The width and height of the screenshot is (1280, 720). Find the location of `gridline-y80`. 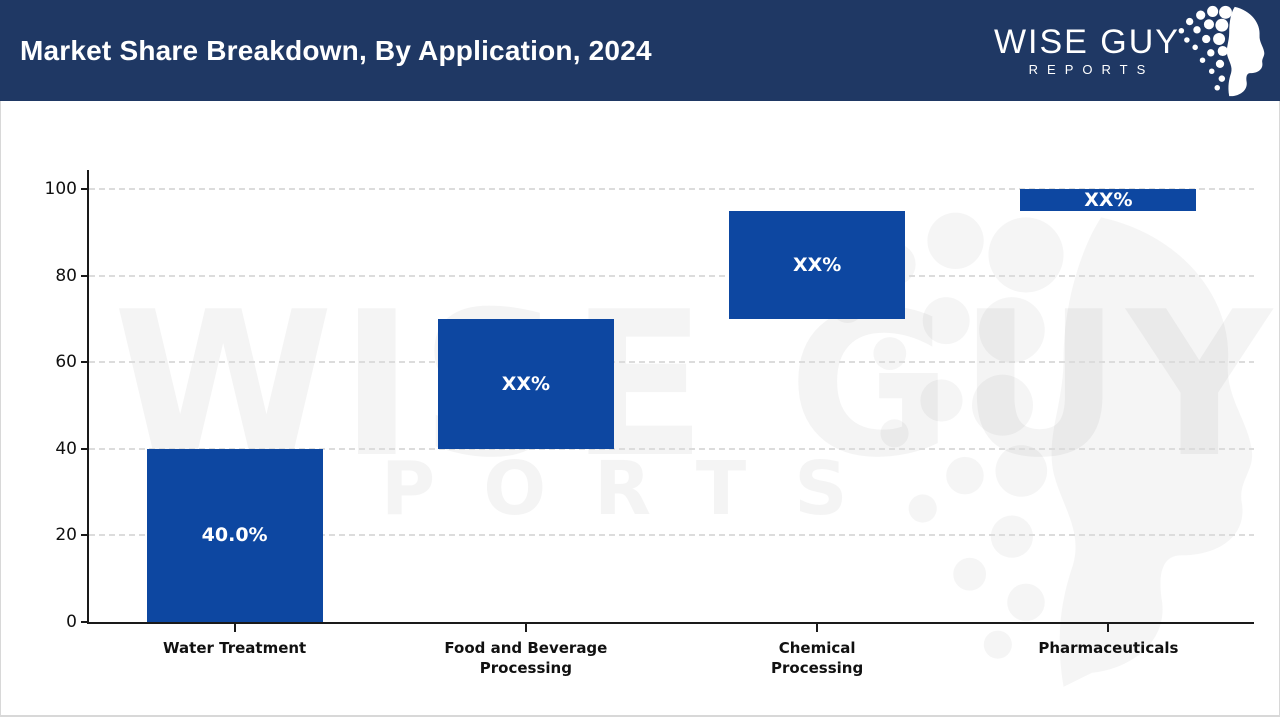

gridline-y80 is located at coordinates (671, 275).